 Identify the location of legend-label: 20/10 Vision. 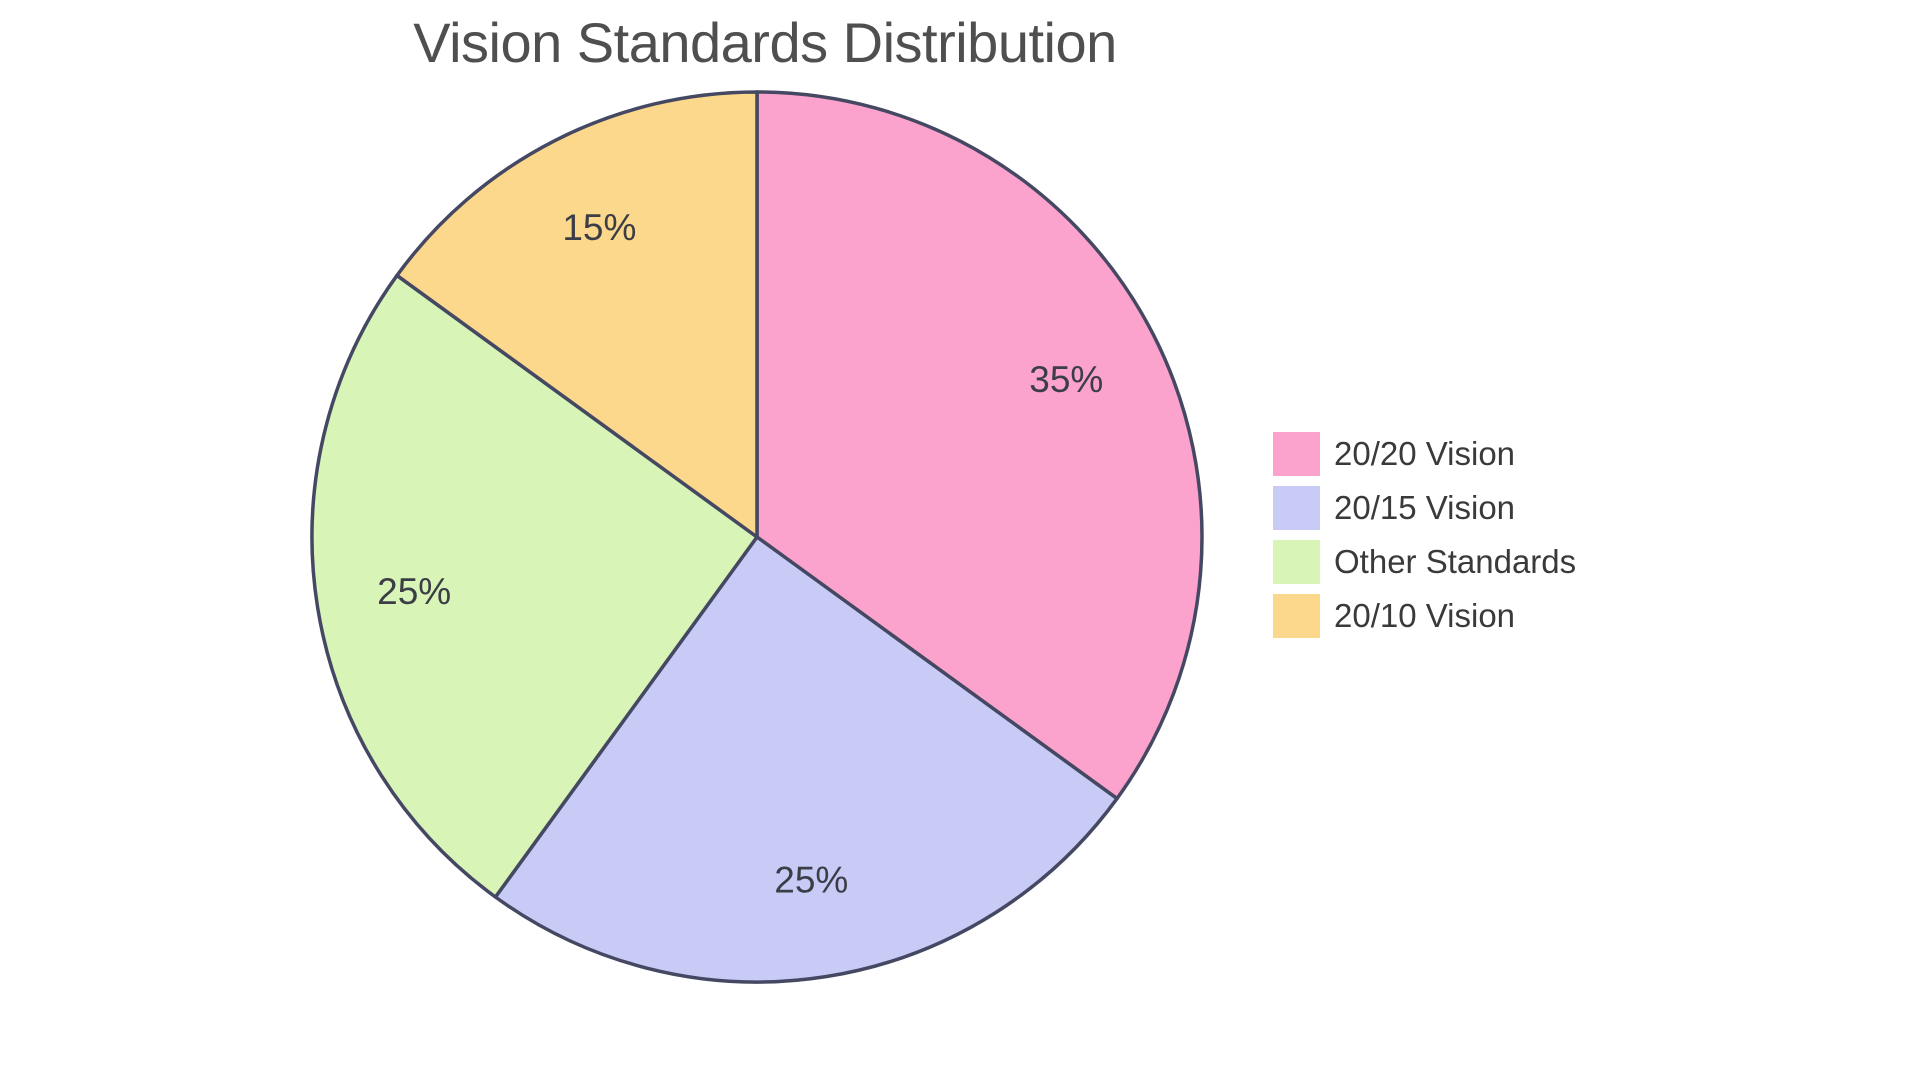
(1425, 615).